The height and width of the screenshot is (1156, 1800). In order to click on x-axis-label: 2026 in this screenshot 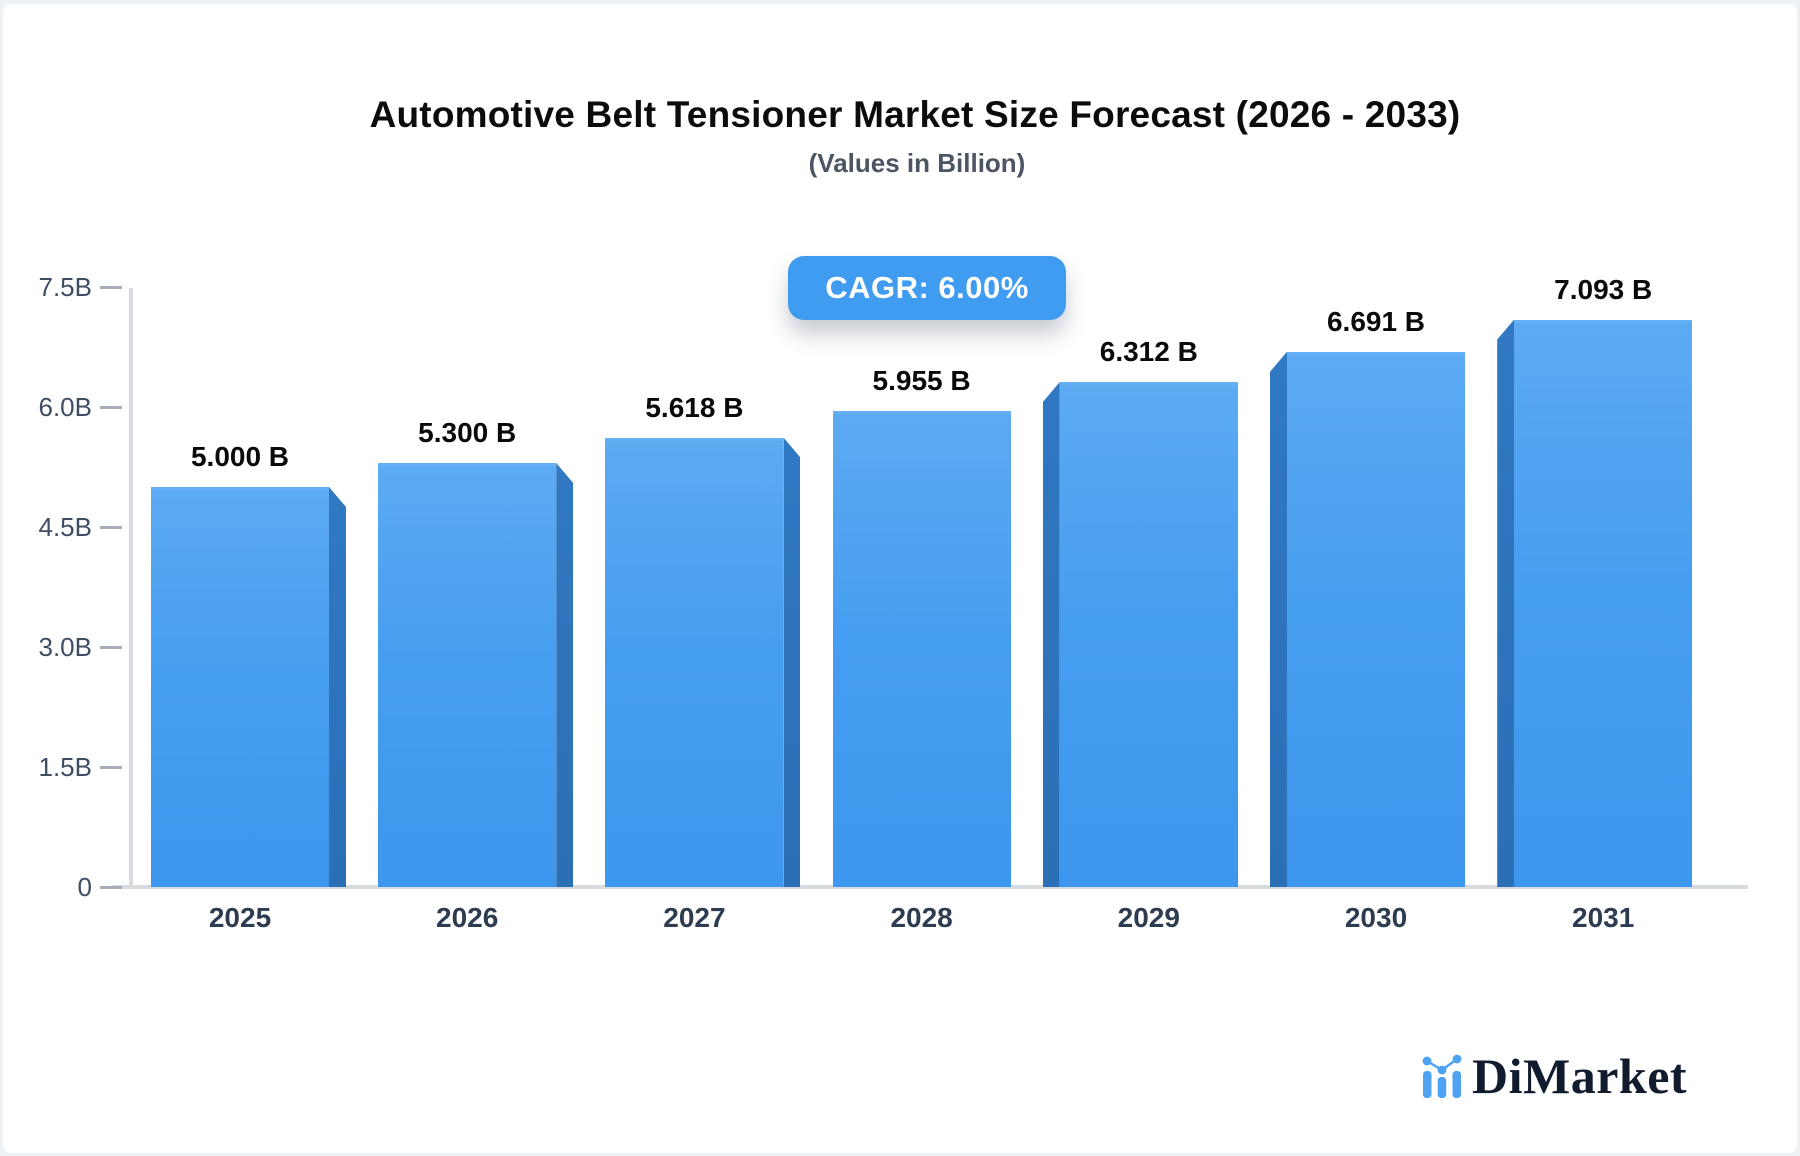, I will do `click(467, 917)`.